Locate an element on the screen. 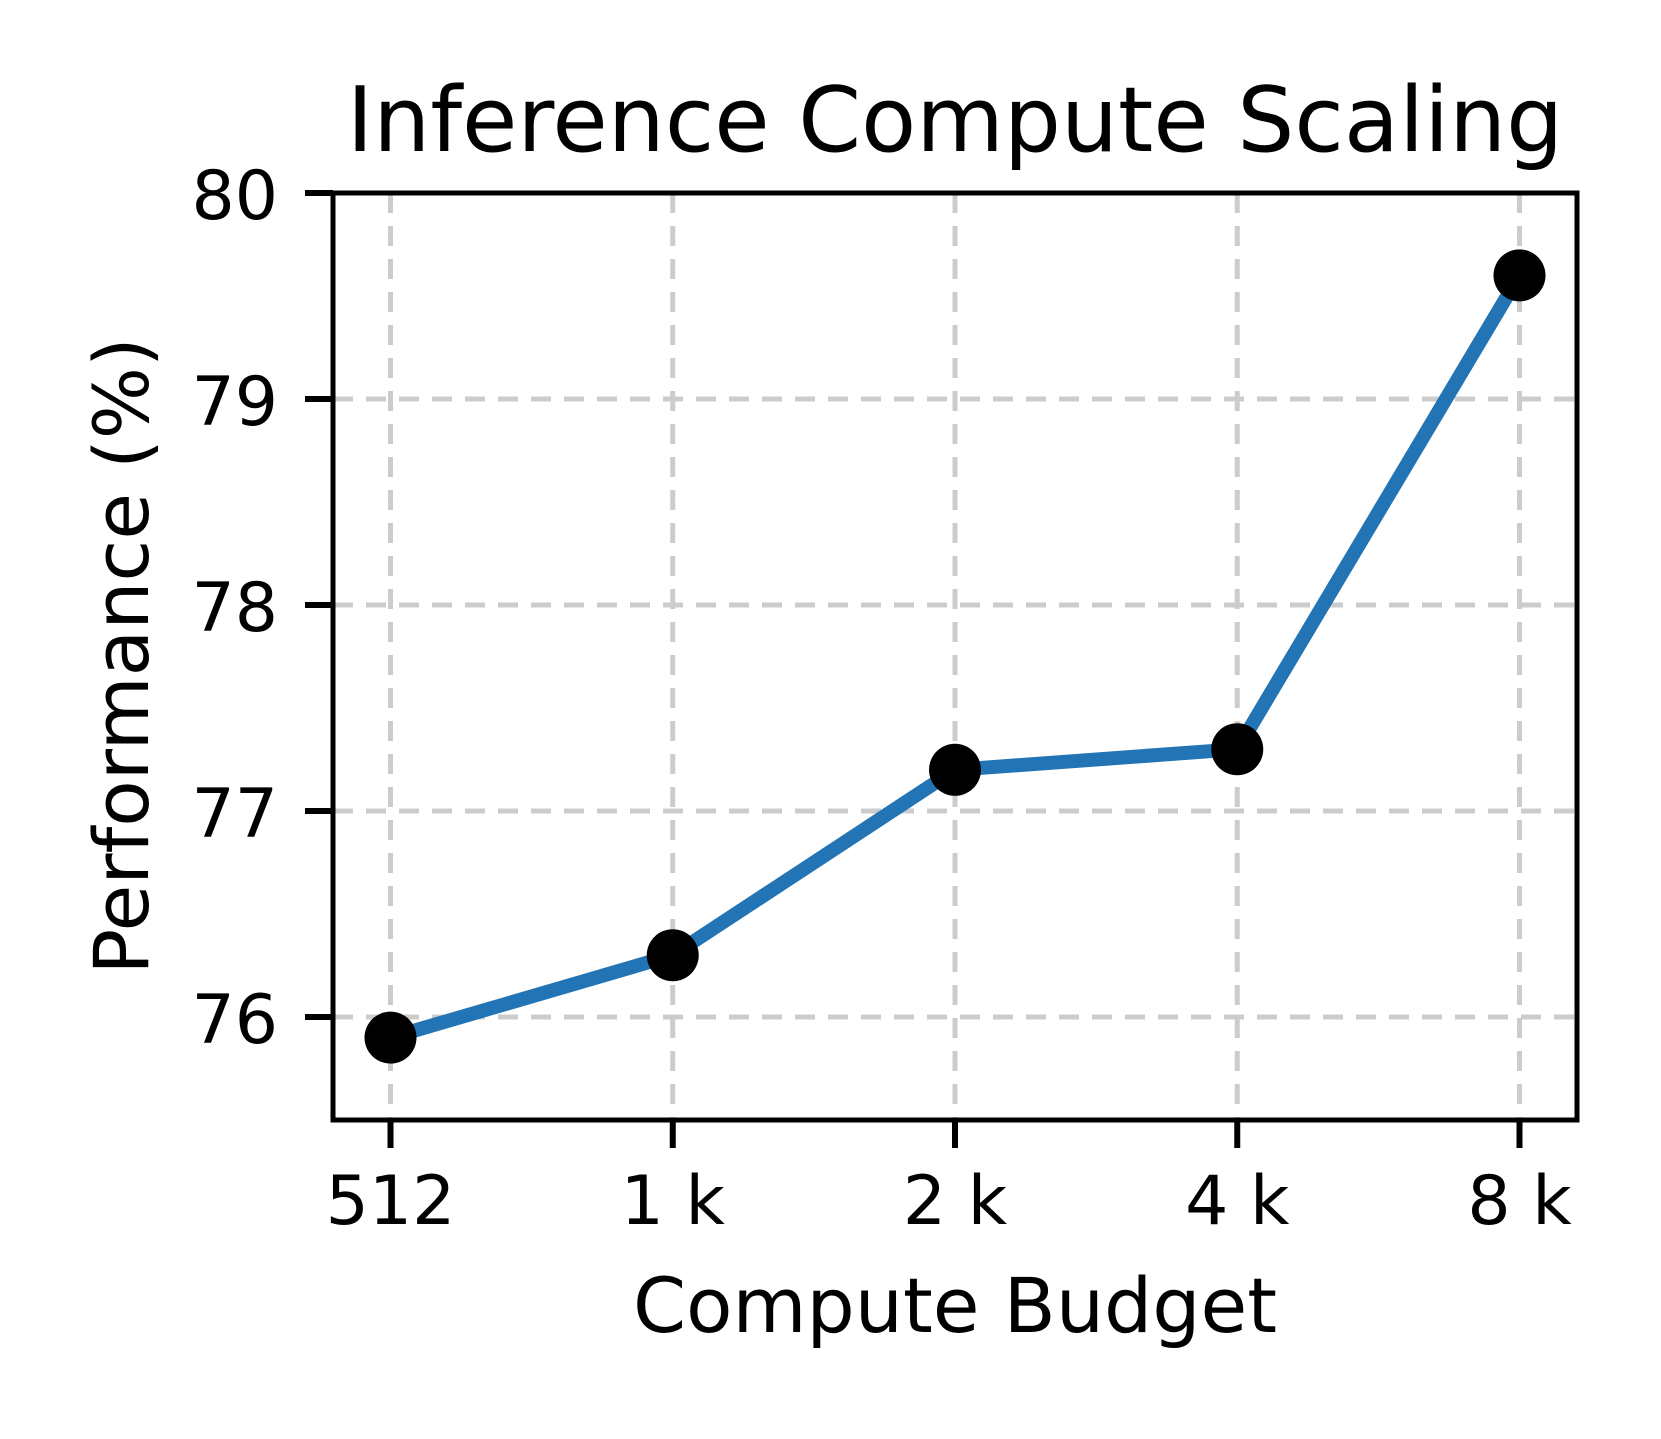 Image resolution: width=1661 pixels, height=1439 pixels. x-tick-label: 512 is located at coordinates (391, 1201).